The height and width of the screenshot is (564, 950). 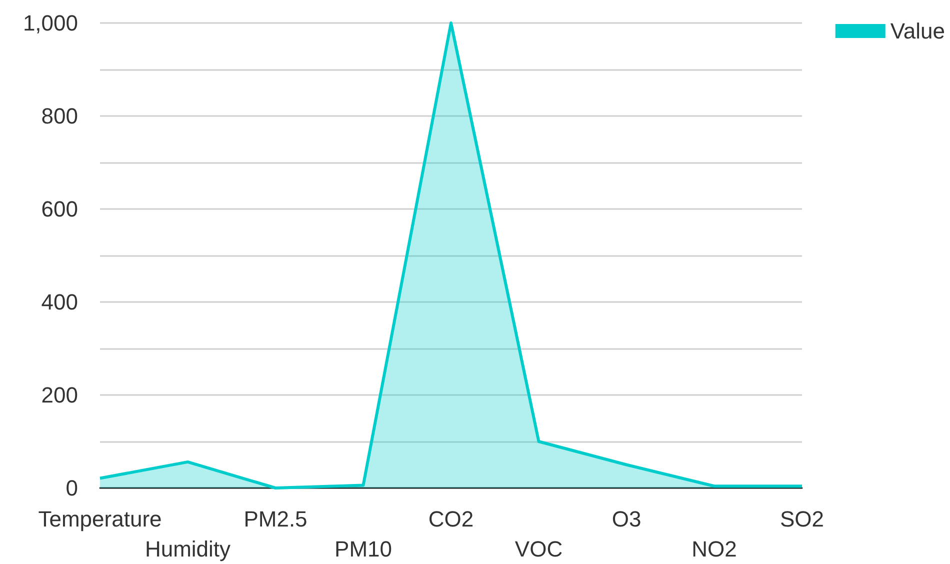 What do you see at coordinates (451, 519) in the screenshot?
I see `x-tick-label: CO2` at bounding box center [451, 519].